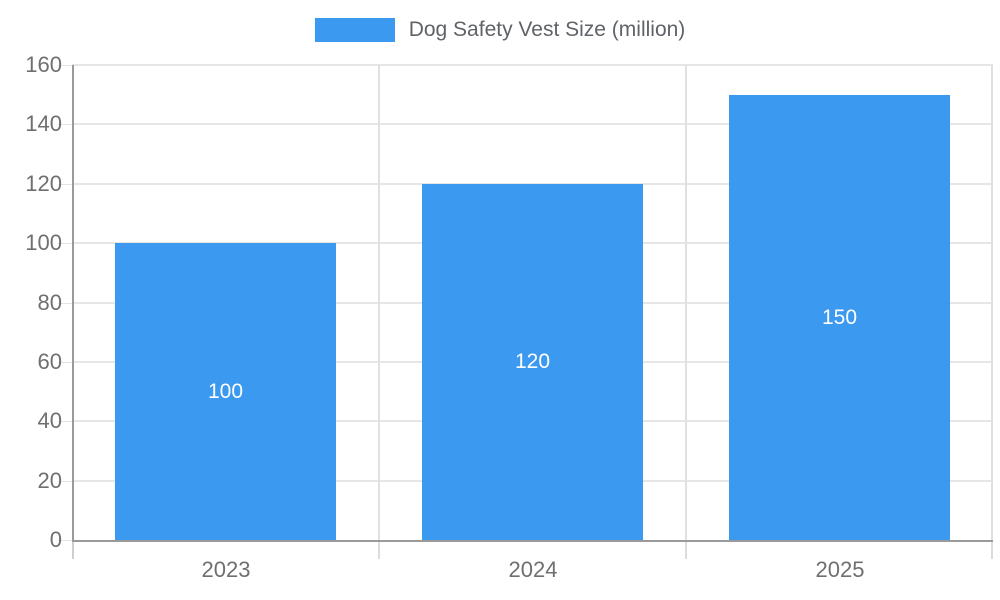  What do you see at coordinates (354, 30) in the screenshot?
I see `legend-swatch-icon` at bounding box center [354, 30].